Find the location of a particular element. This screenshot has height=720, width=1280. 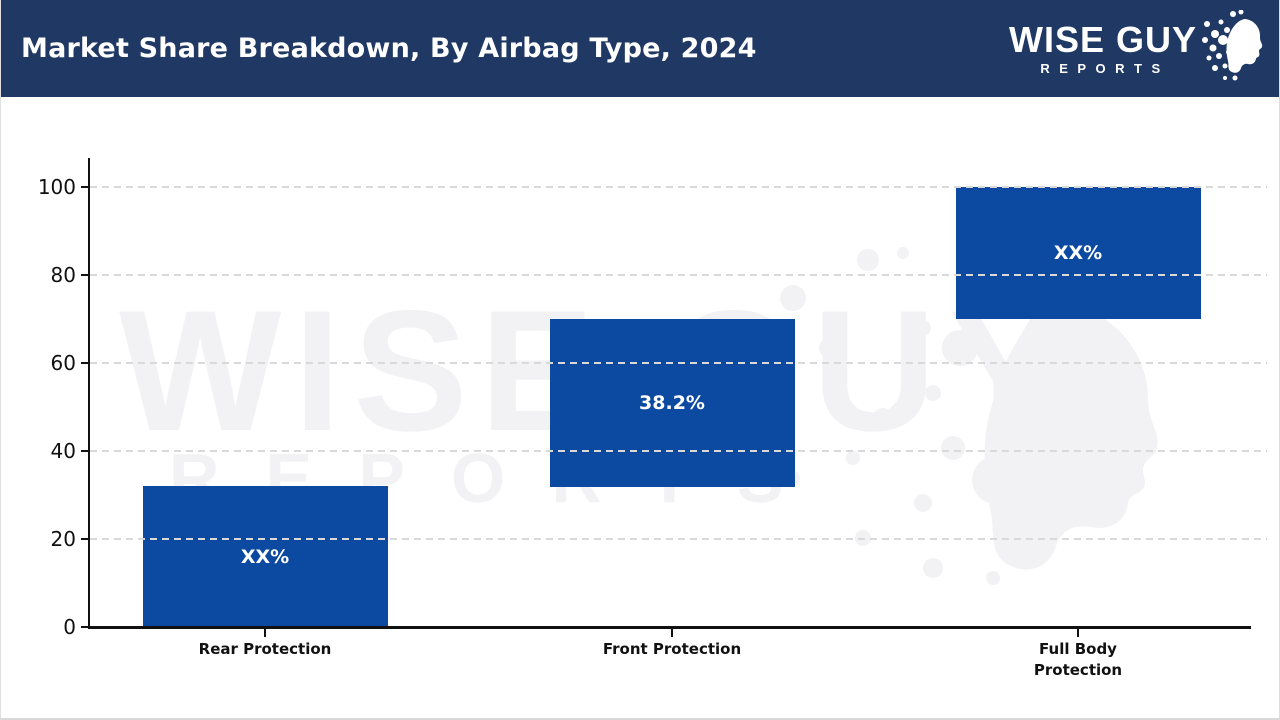

bar-value-label: 38.2% is located at coordinates (672, 402).